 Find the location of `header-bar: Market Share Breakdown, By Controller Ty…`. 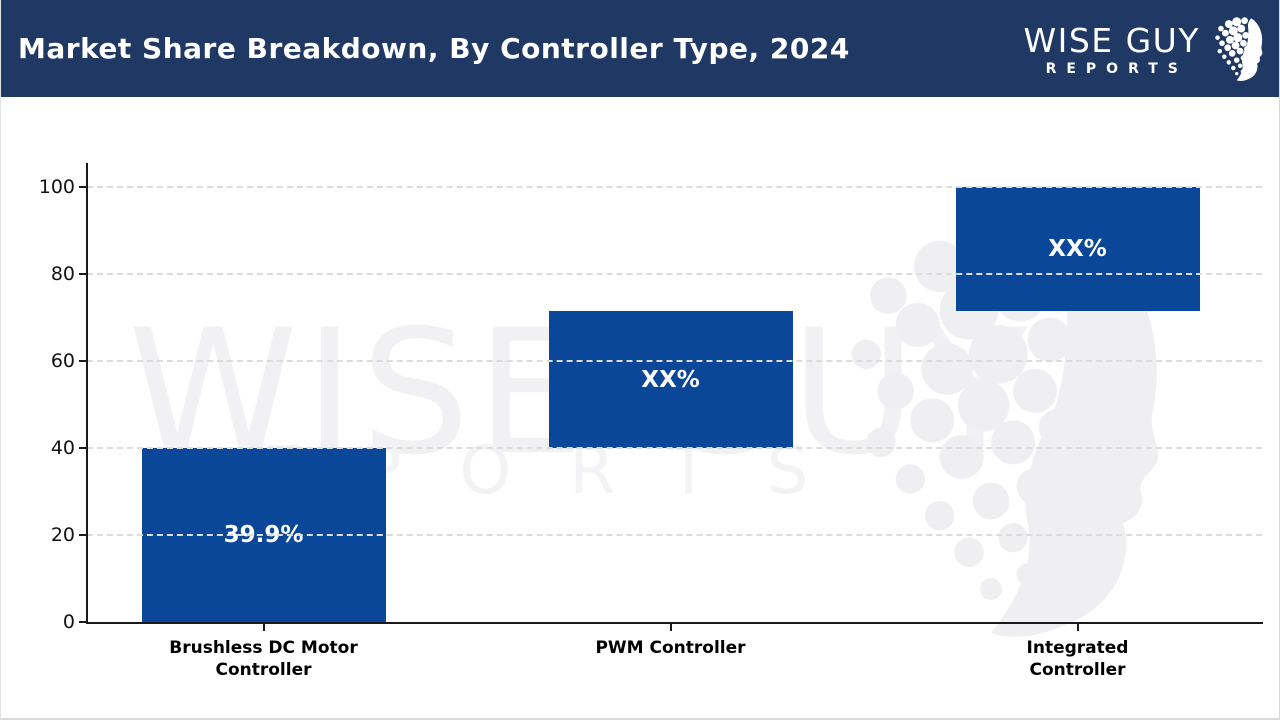

header-bar: Market Share Breakdown, By Controller Ty… is located at coordinates (640, 48).